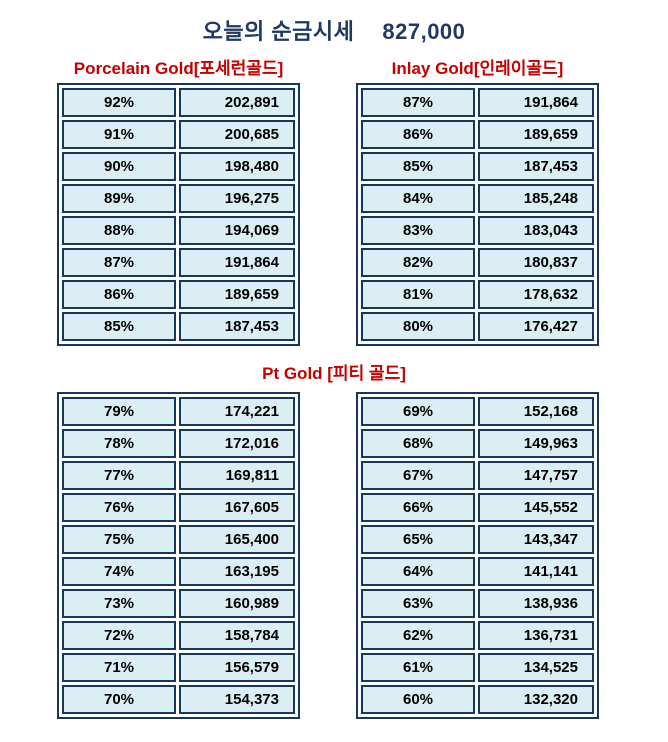  What do you see at coordinates (178, 166) in the screenshot?
I see `price-row: 90% 198,480` at bounding box center [178, 166].